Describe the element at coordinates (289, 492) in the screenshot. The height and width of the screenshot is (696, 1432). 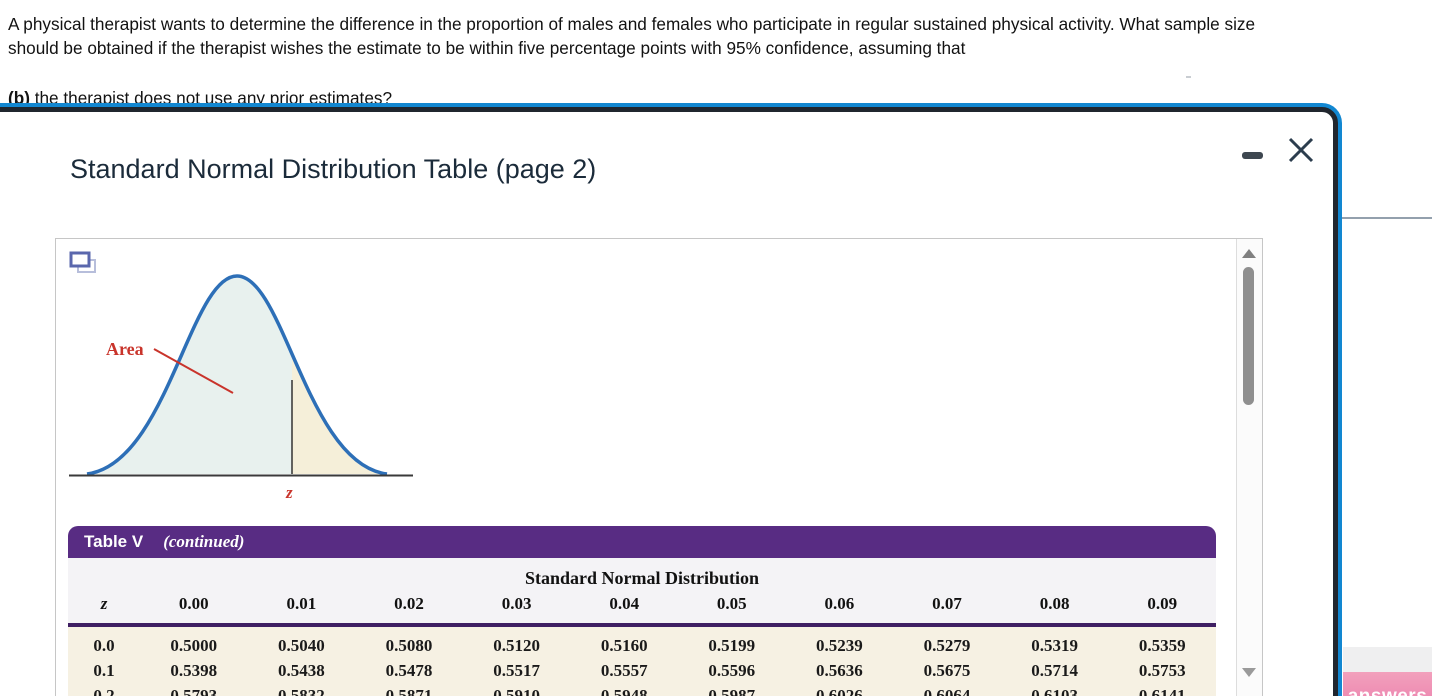
I see `z-axis-label: z` at that location.